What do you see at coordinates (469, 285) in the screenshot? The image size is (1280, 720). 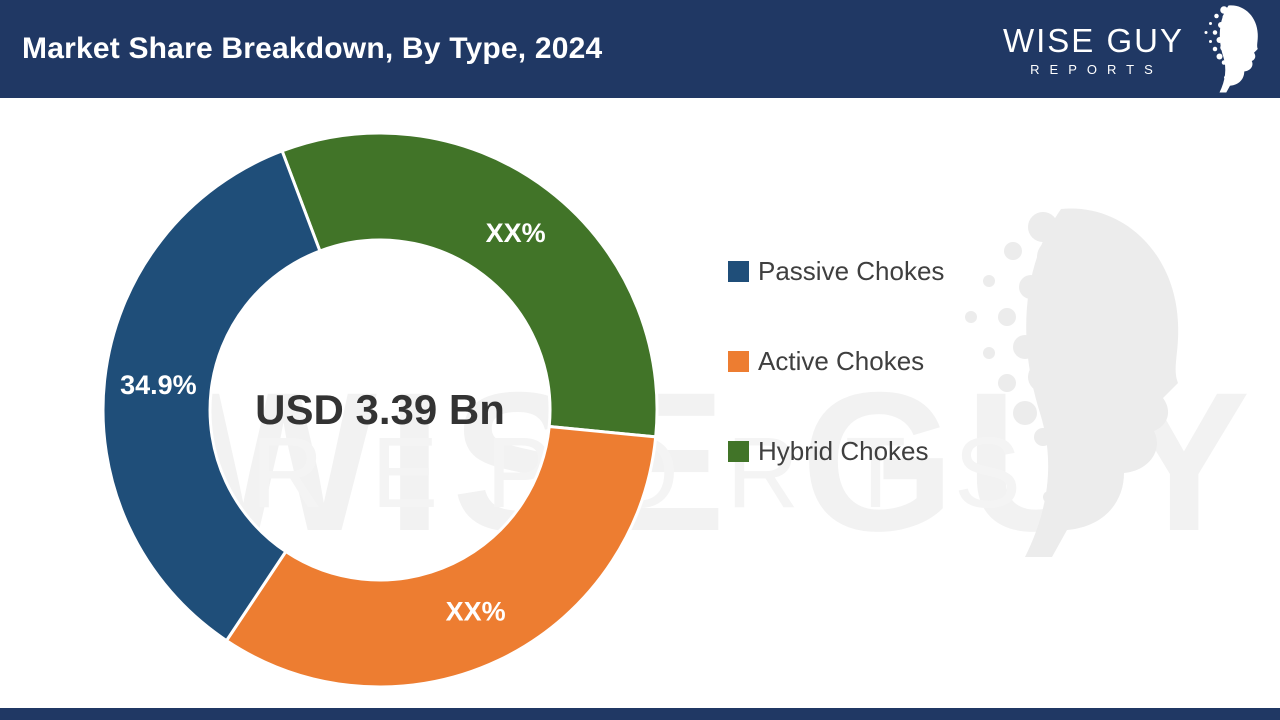 I see `donut-slice-hybrid-chokes` at bounding box center [469, 285].